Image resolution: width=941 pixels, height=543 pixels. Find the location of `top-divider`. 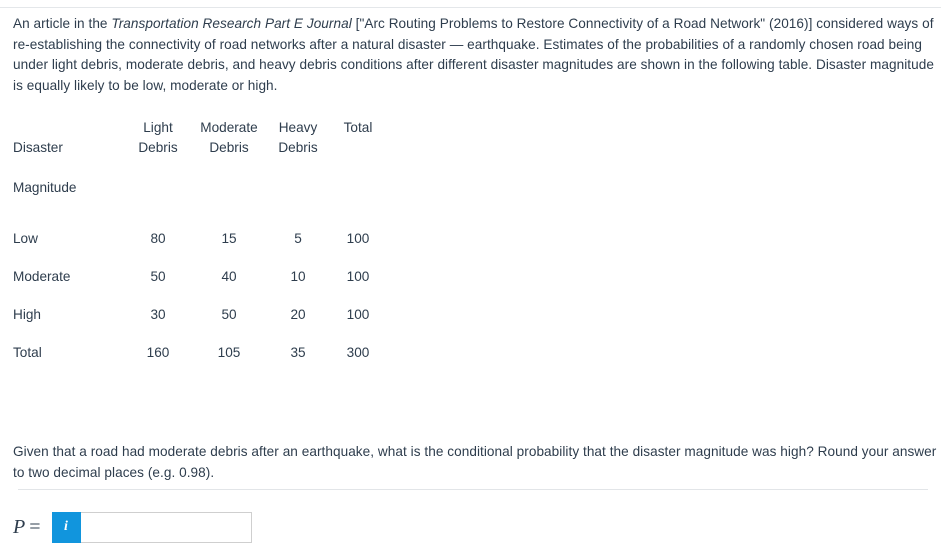

top-divider is located at coordinates (470, 7).